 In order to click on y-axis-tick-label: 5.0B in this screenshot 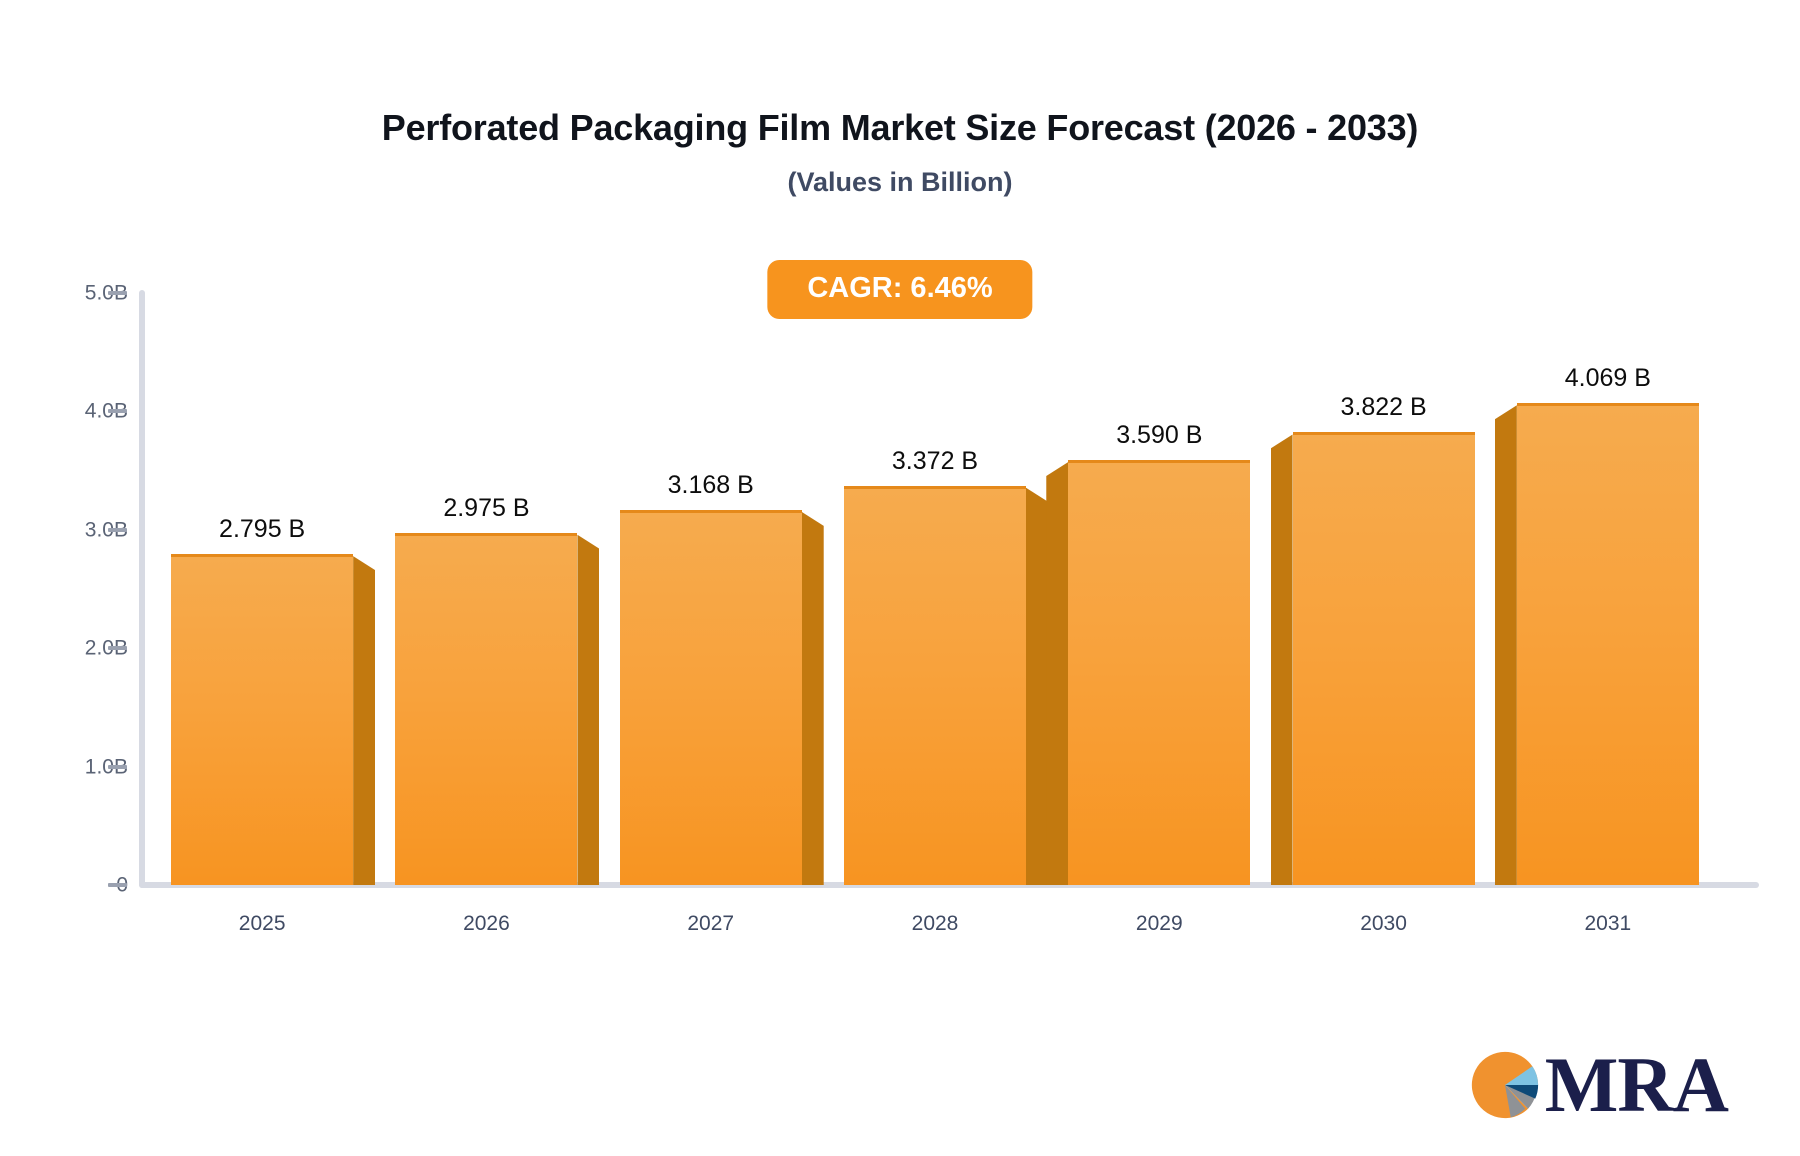, I will do `click(106, 293)`.